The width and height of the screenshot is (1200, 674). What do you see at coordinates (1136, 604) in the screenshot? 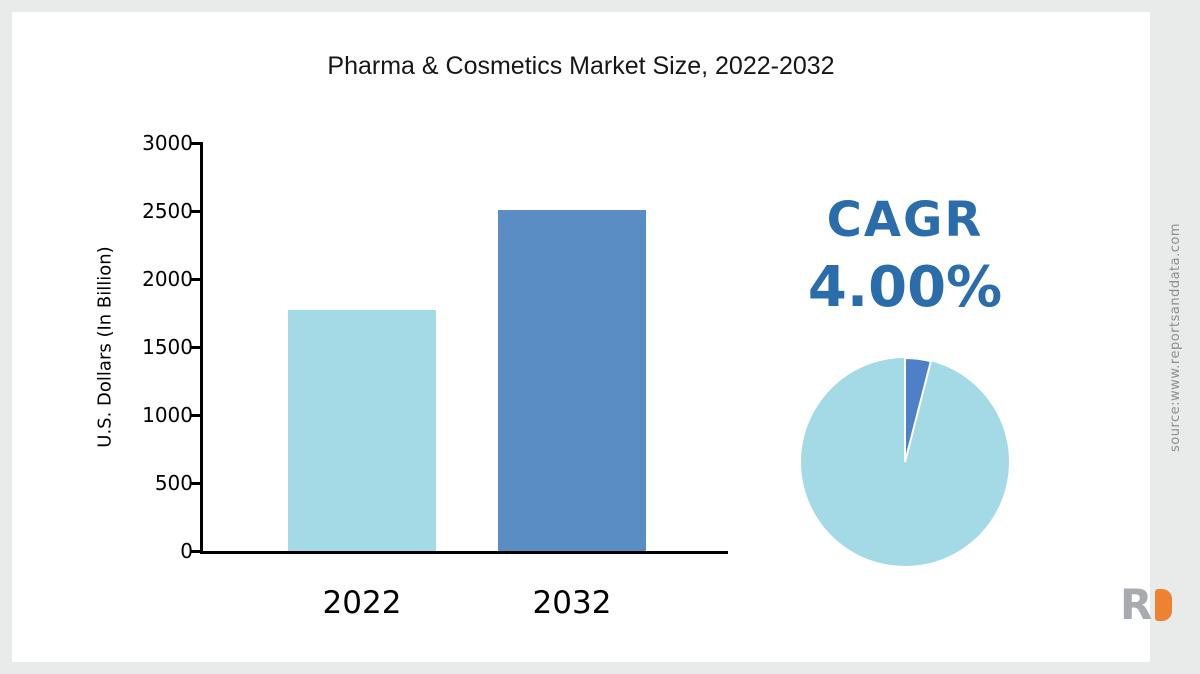
I see `logo-letter-r: R` at bounding box center [1136, 604].